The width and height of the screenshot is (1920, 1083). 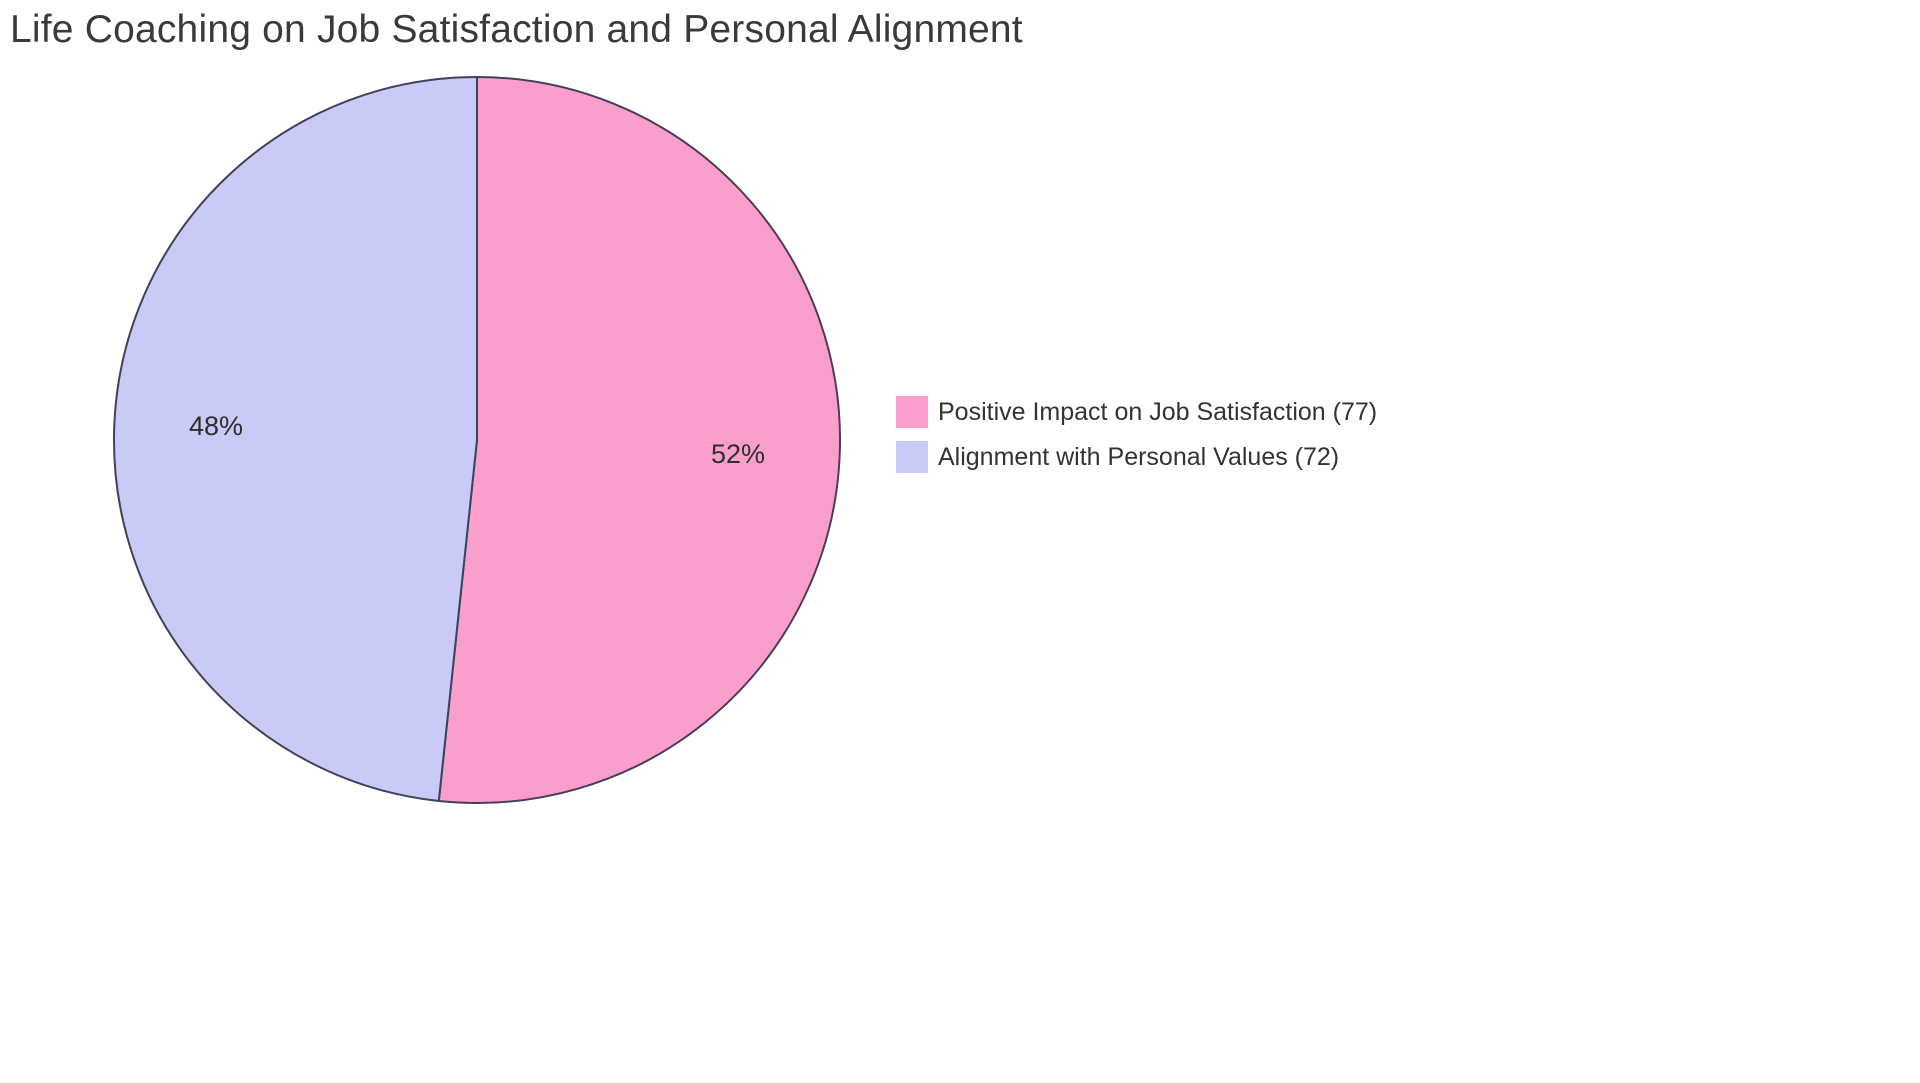 I want to click on legend-label: Positive Impact on Job Satisfaction (77), so click(x=1158, y=411).